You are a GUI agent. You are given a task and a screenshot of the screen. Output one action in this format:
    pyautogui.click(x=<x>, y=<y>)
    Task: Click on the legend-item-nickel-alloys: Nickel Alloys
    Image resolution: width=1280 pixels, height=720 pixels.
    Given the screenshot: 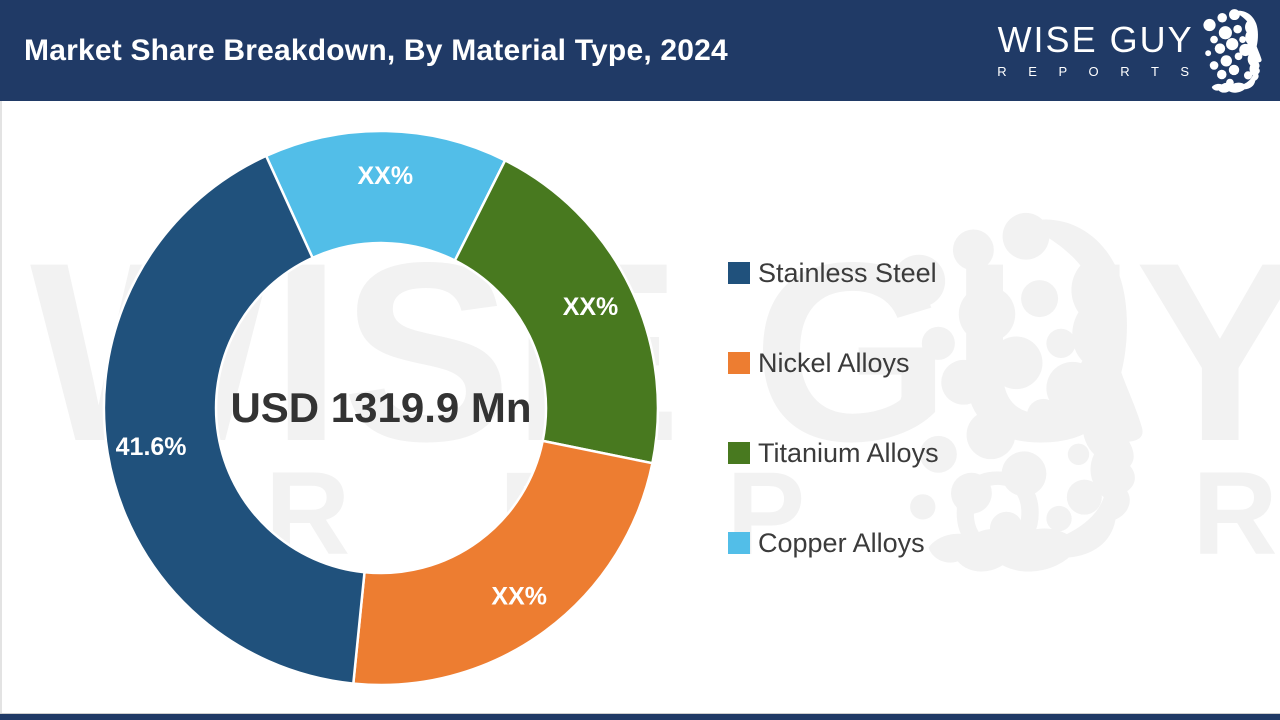 What is the action you would take?
    pyautogui.click(x=833, y=362)
    